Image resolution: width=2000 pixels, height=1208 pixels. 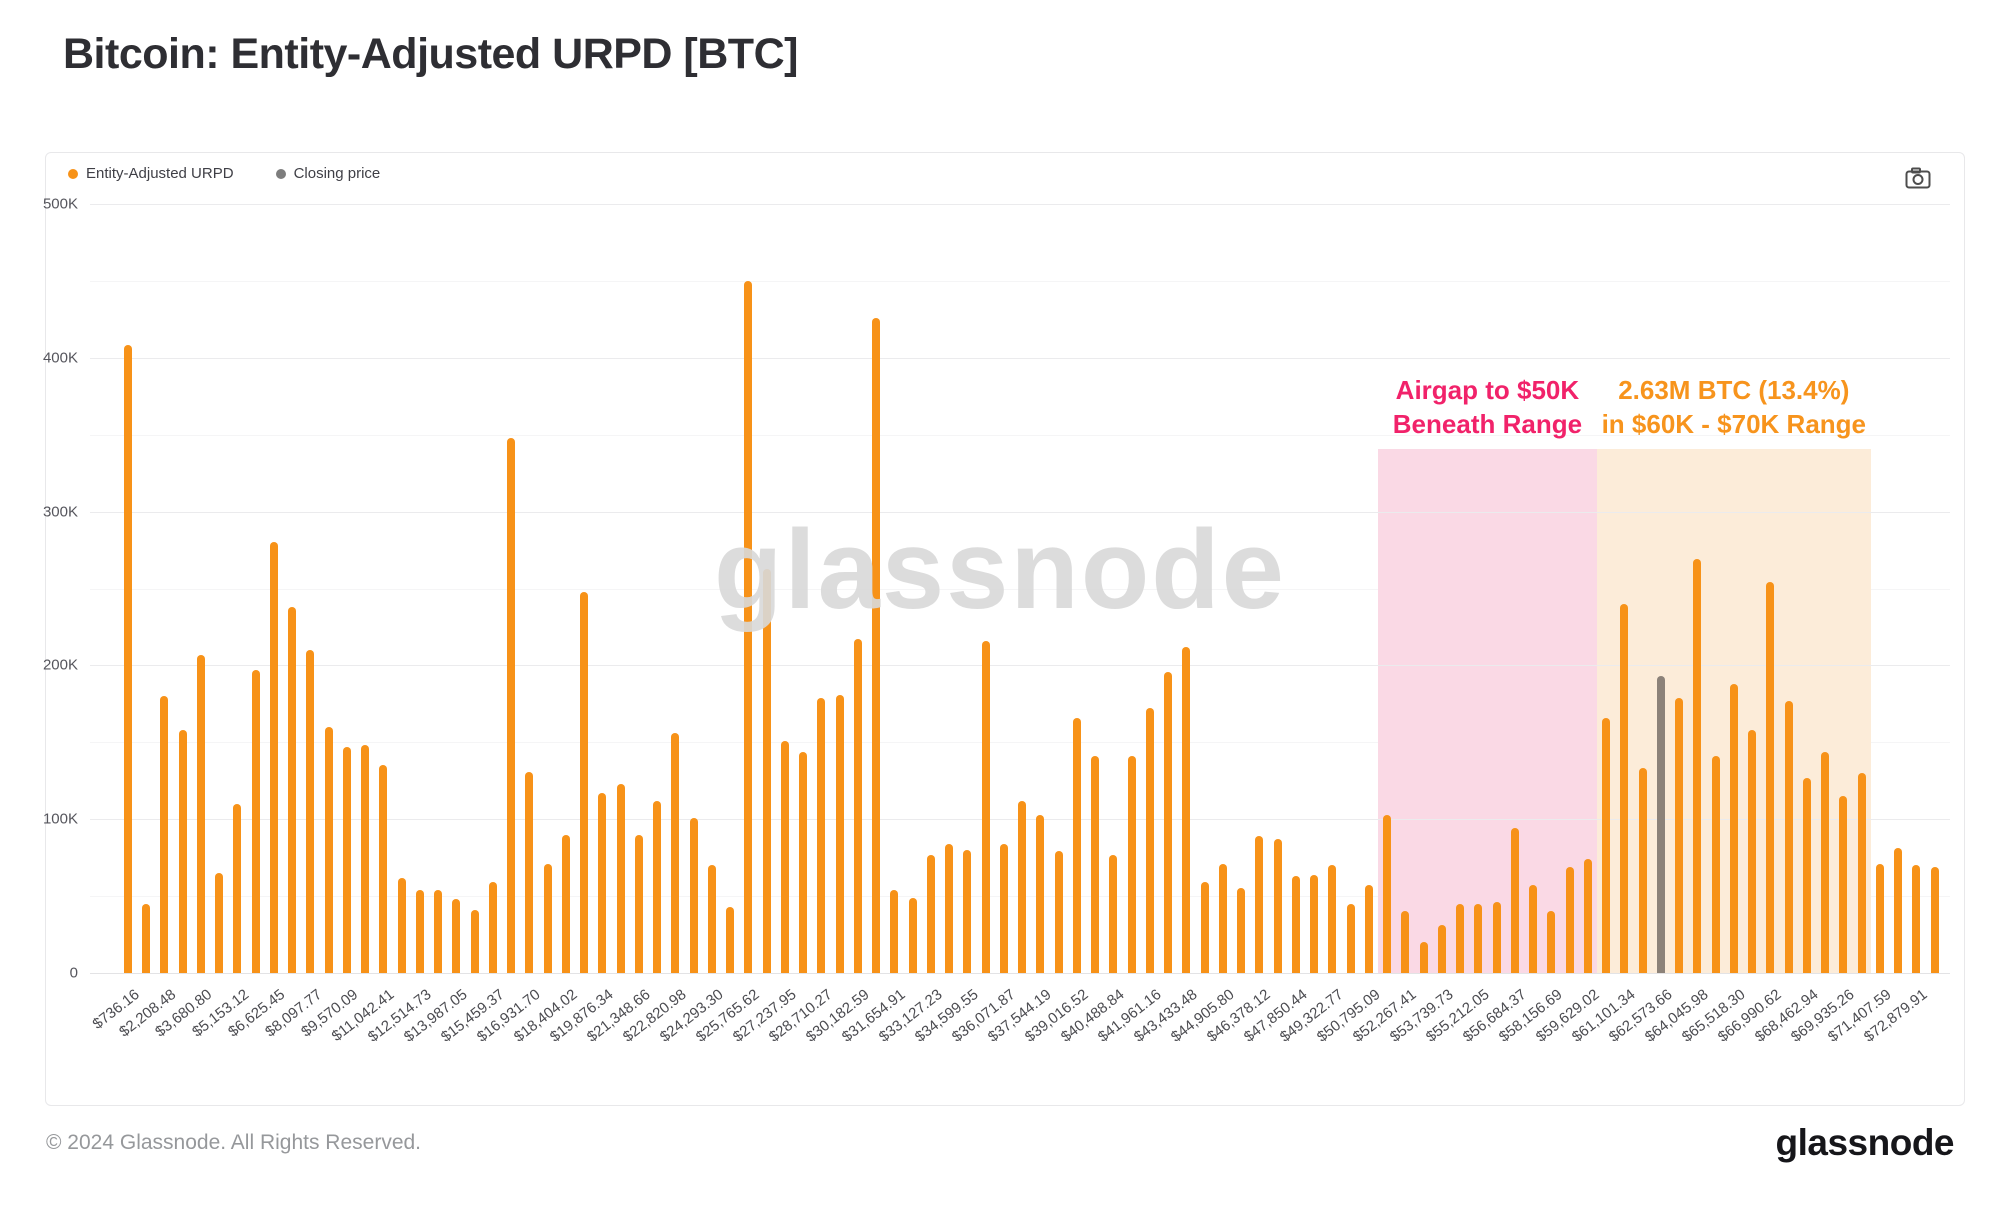 I want to click on camera-button, so click(x=1918, y=178).